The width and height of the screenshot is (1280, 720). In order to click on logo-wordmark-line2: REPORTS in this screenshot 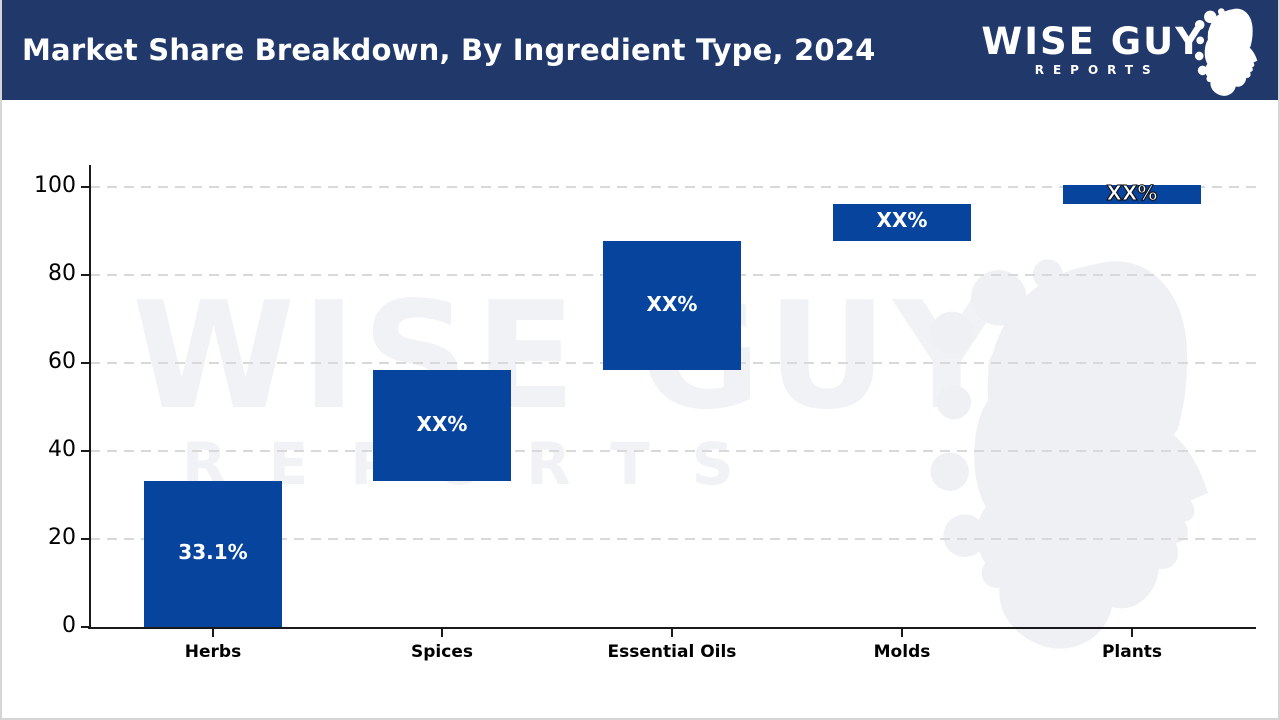, I will do `click(1097, 70)`.